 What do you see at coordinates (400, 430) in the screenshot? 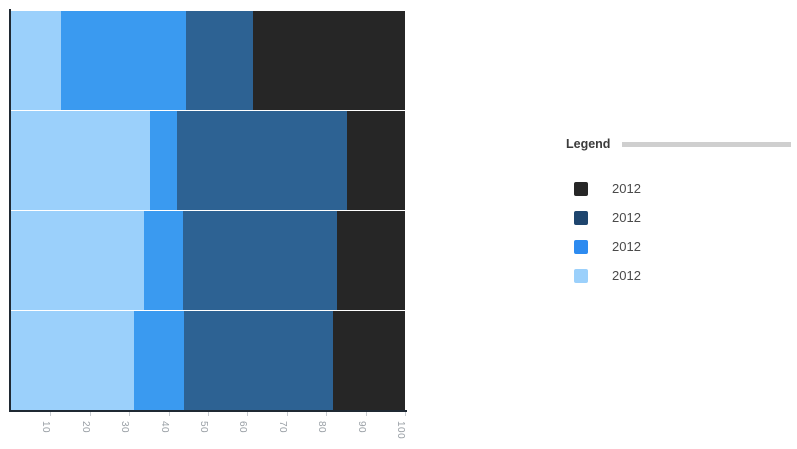
I see `x-tick-label: 100` at bounding box center [400, 430].